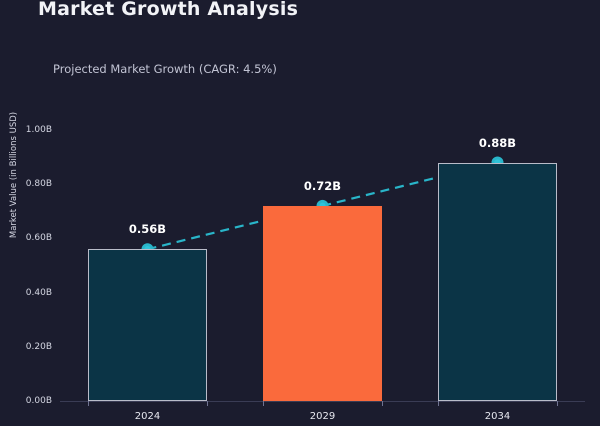 The image size is (600, 426). Describe the element at coordinates (147, 416) in the screenshot. I see `x-tick-label-2024: 2024` at that location.